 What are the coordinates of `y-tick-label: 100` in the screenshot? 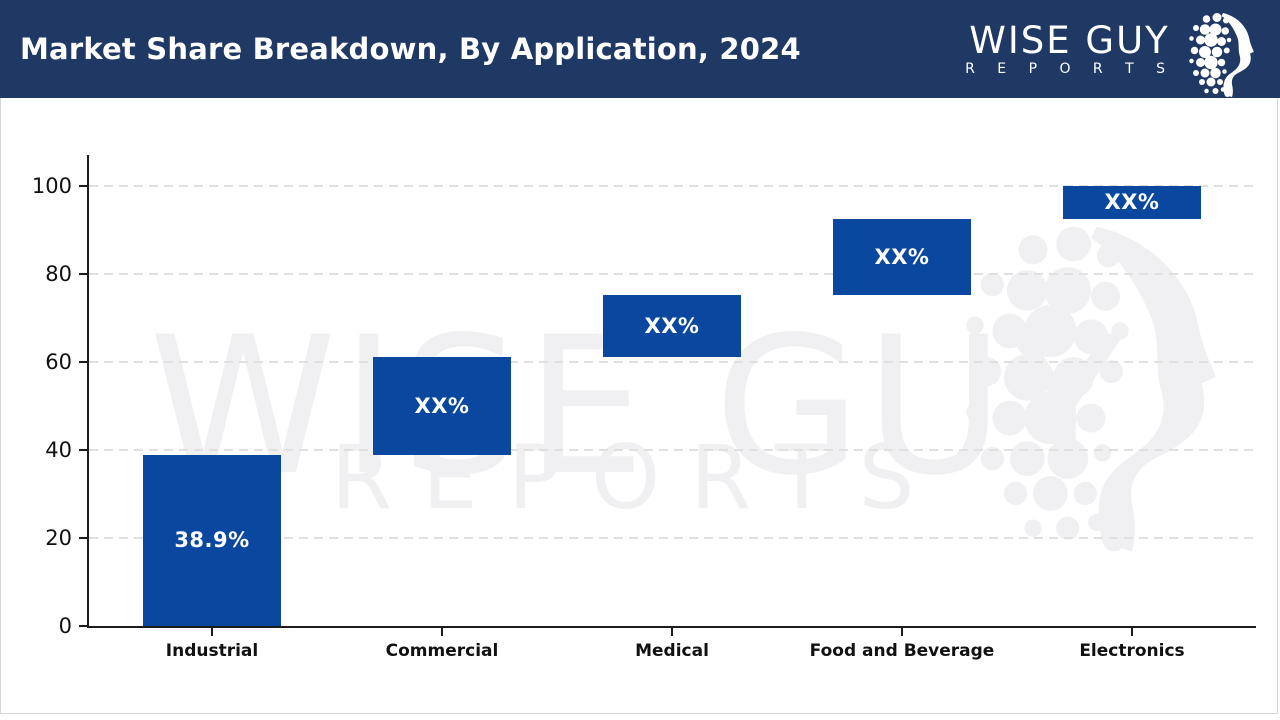 It's located at (51, 185).